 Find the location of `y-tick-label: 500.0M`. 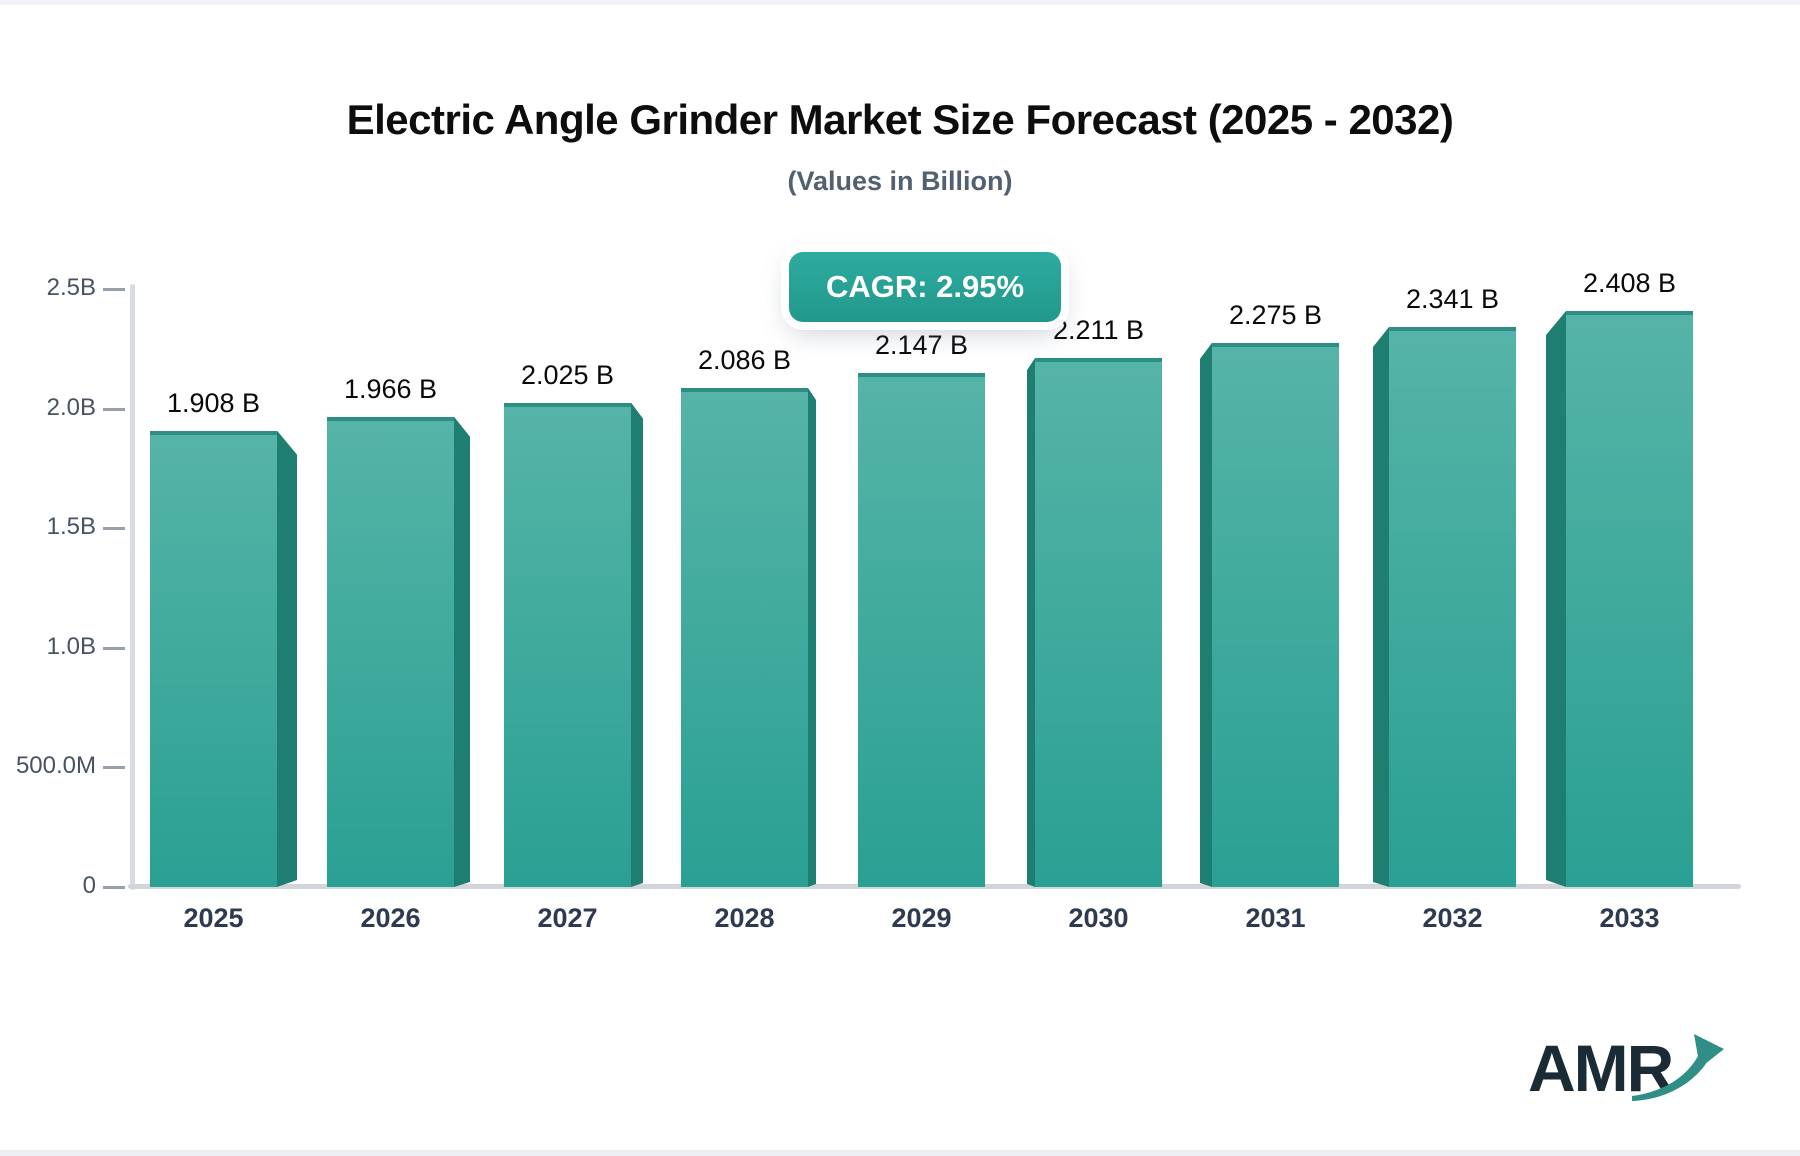

y-tick-label: 500.0M is located at coordinates (55, 766).